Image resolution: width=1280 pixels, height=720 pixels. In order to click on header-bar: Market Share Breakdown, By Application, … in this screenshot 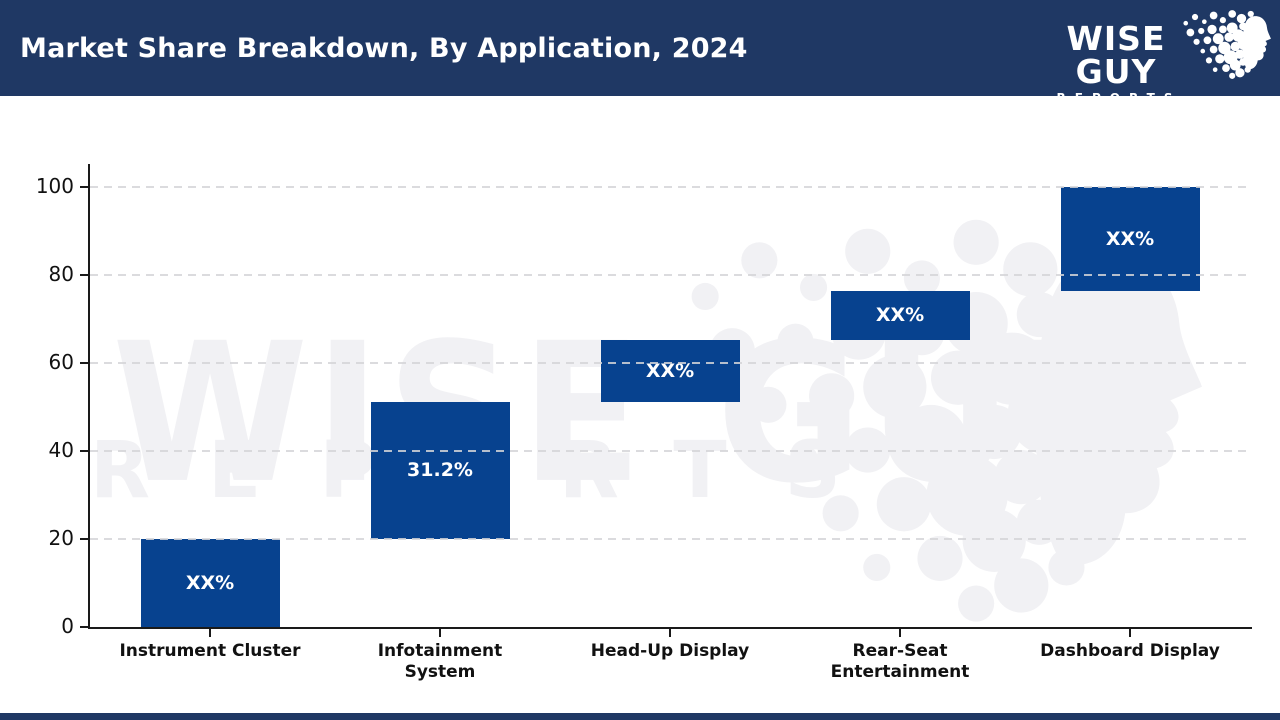, I will do `click(640, 52)`.